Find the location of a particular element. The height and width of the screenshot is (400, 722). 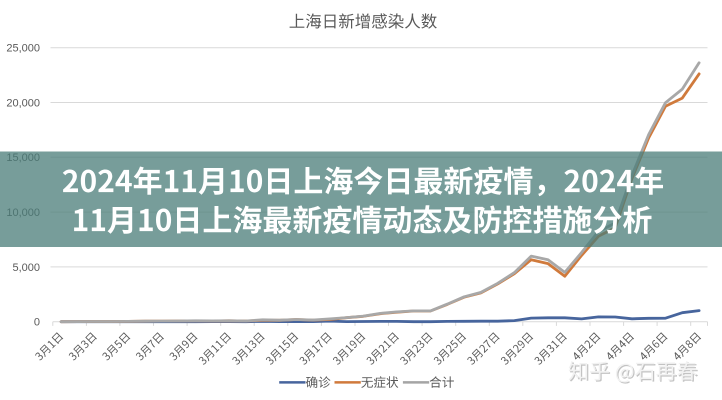

svg-text: 0 is located at coordinates (37, 323).